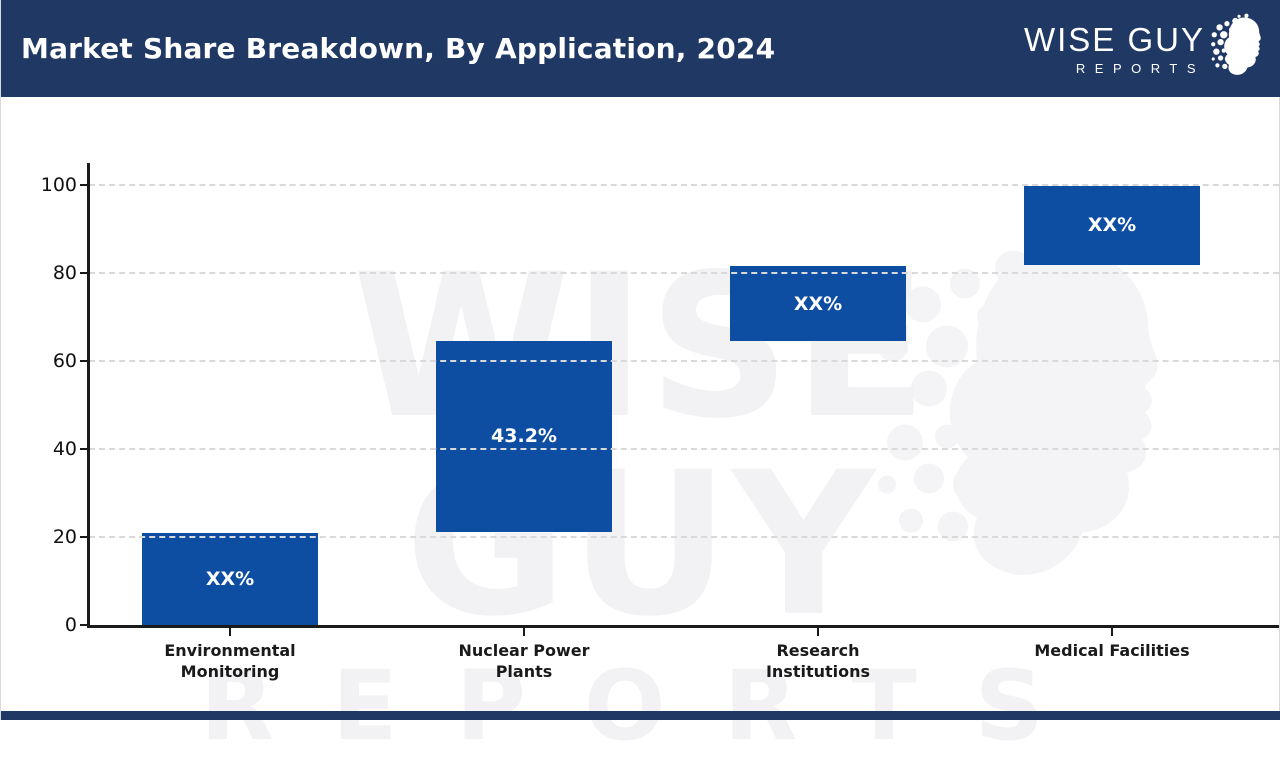  Describe the element at coordinates (64, 273) in the screenshot. I see `y-axis-tick-label: 80` at that location.